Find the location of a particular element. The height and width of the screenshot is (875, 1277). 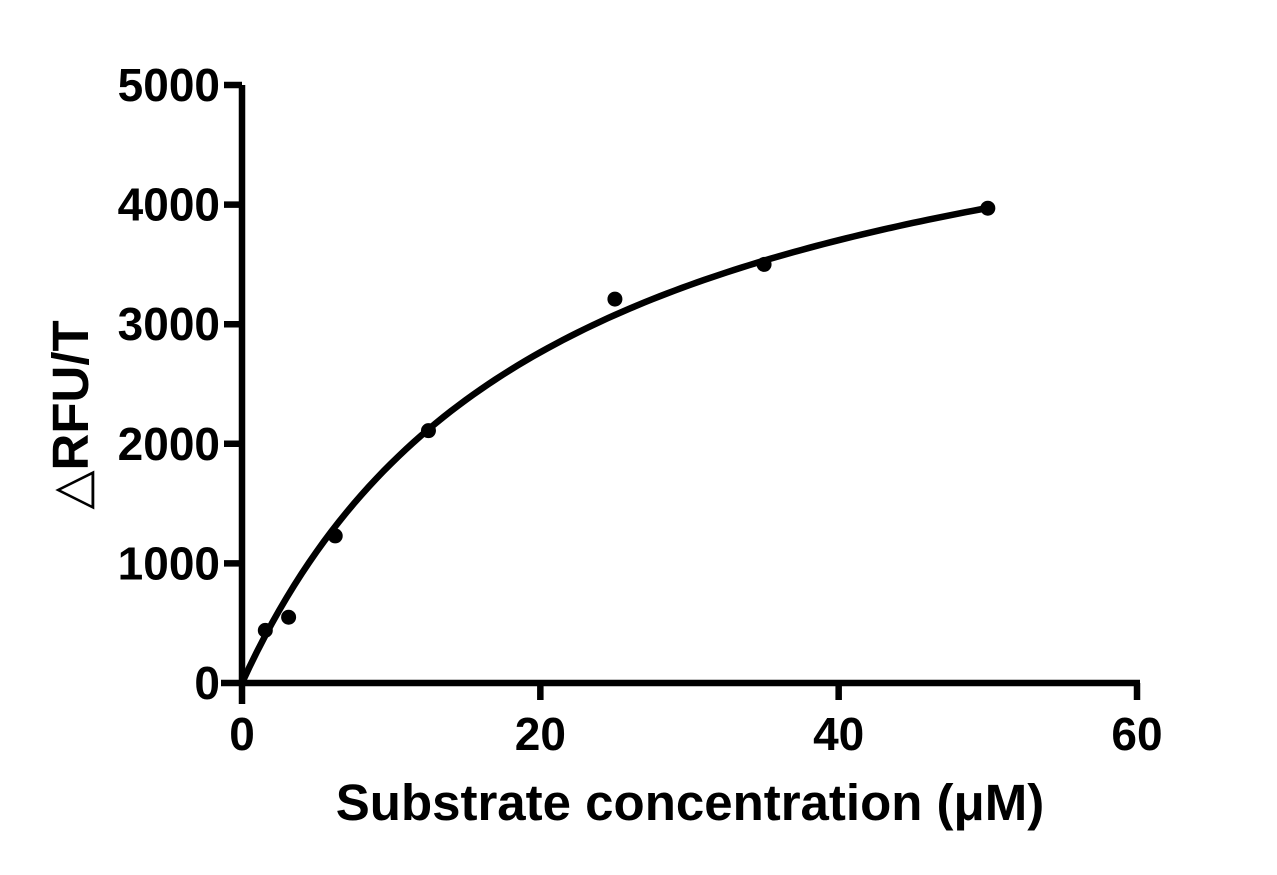

y-tick-label: 4000 is located at coordinates (169, 205).